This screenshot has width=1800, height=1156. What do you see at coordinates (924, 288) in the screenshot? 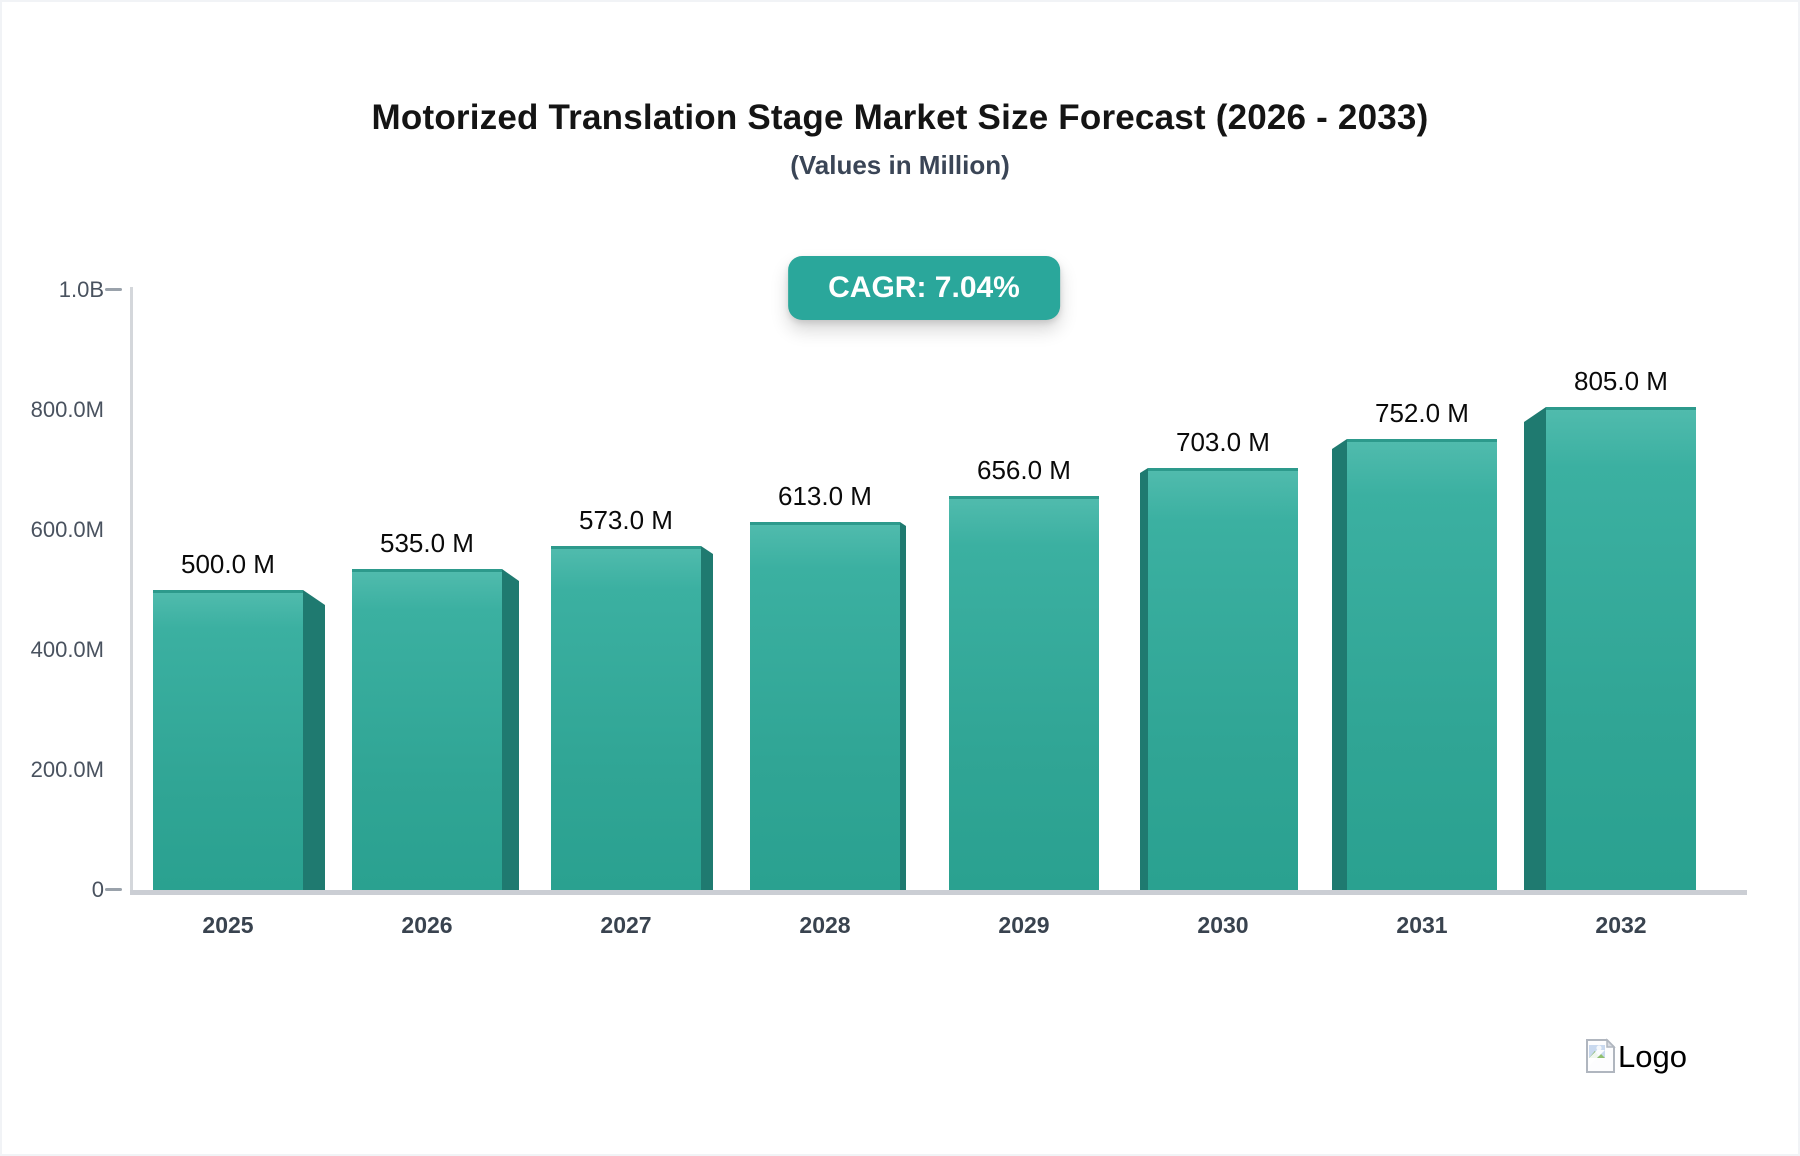
I see `cagr-badge: CAGR: 7.04%` at bounding box center [924, 288].